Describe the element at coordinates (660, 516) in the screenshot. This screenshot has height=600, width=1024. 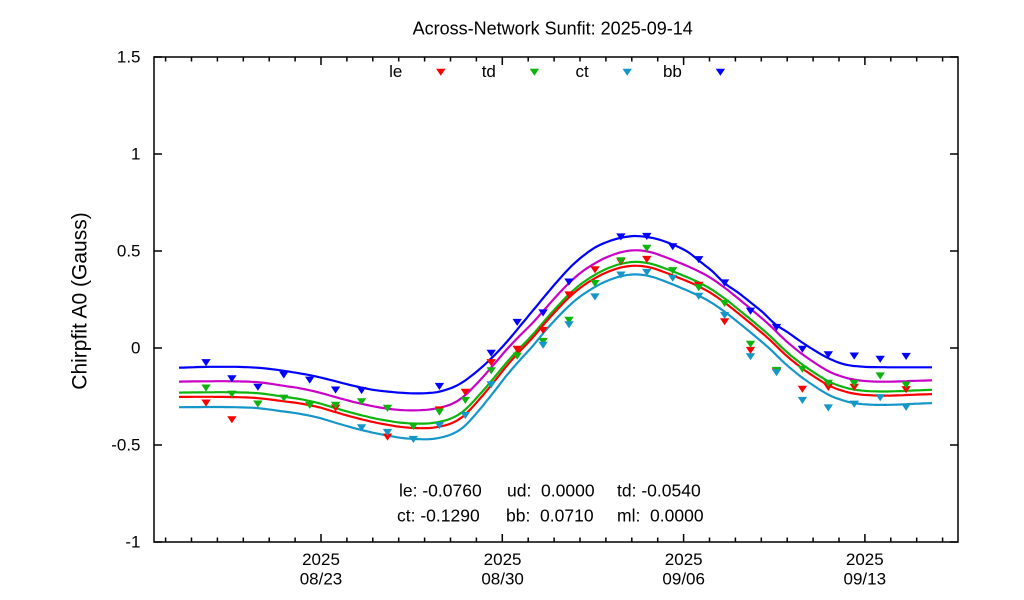
I see `svg-text: ml: 0.0000` at that location.